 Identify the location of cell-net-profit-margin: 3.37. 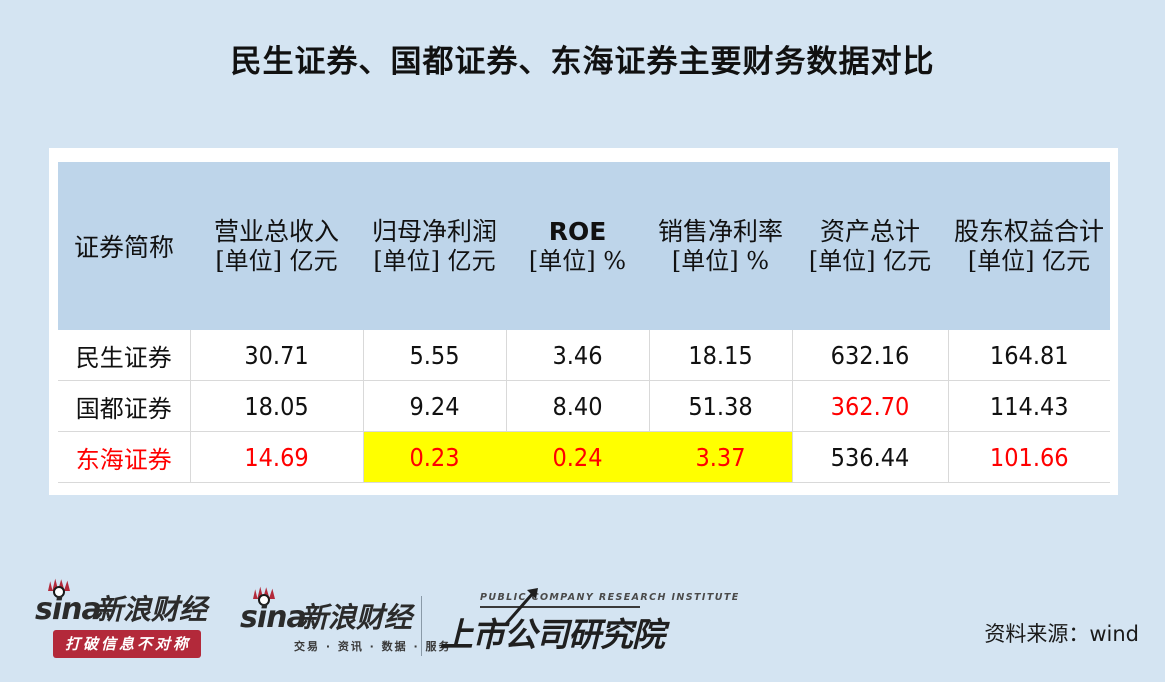
(721, 457).